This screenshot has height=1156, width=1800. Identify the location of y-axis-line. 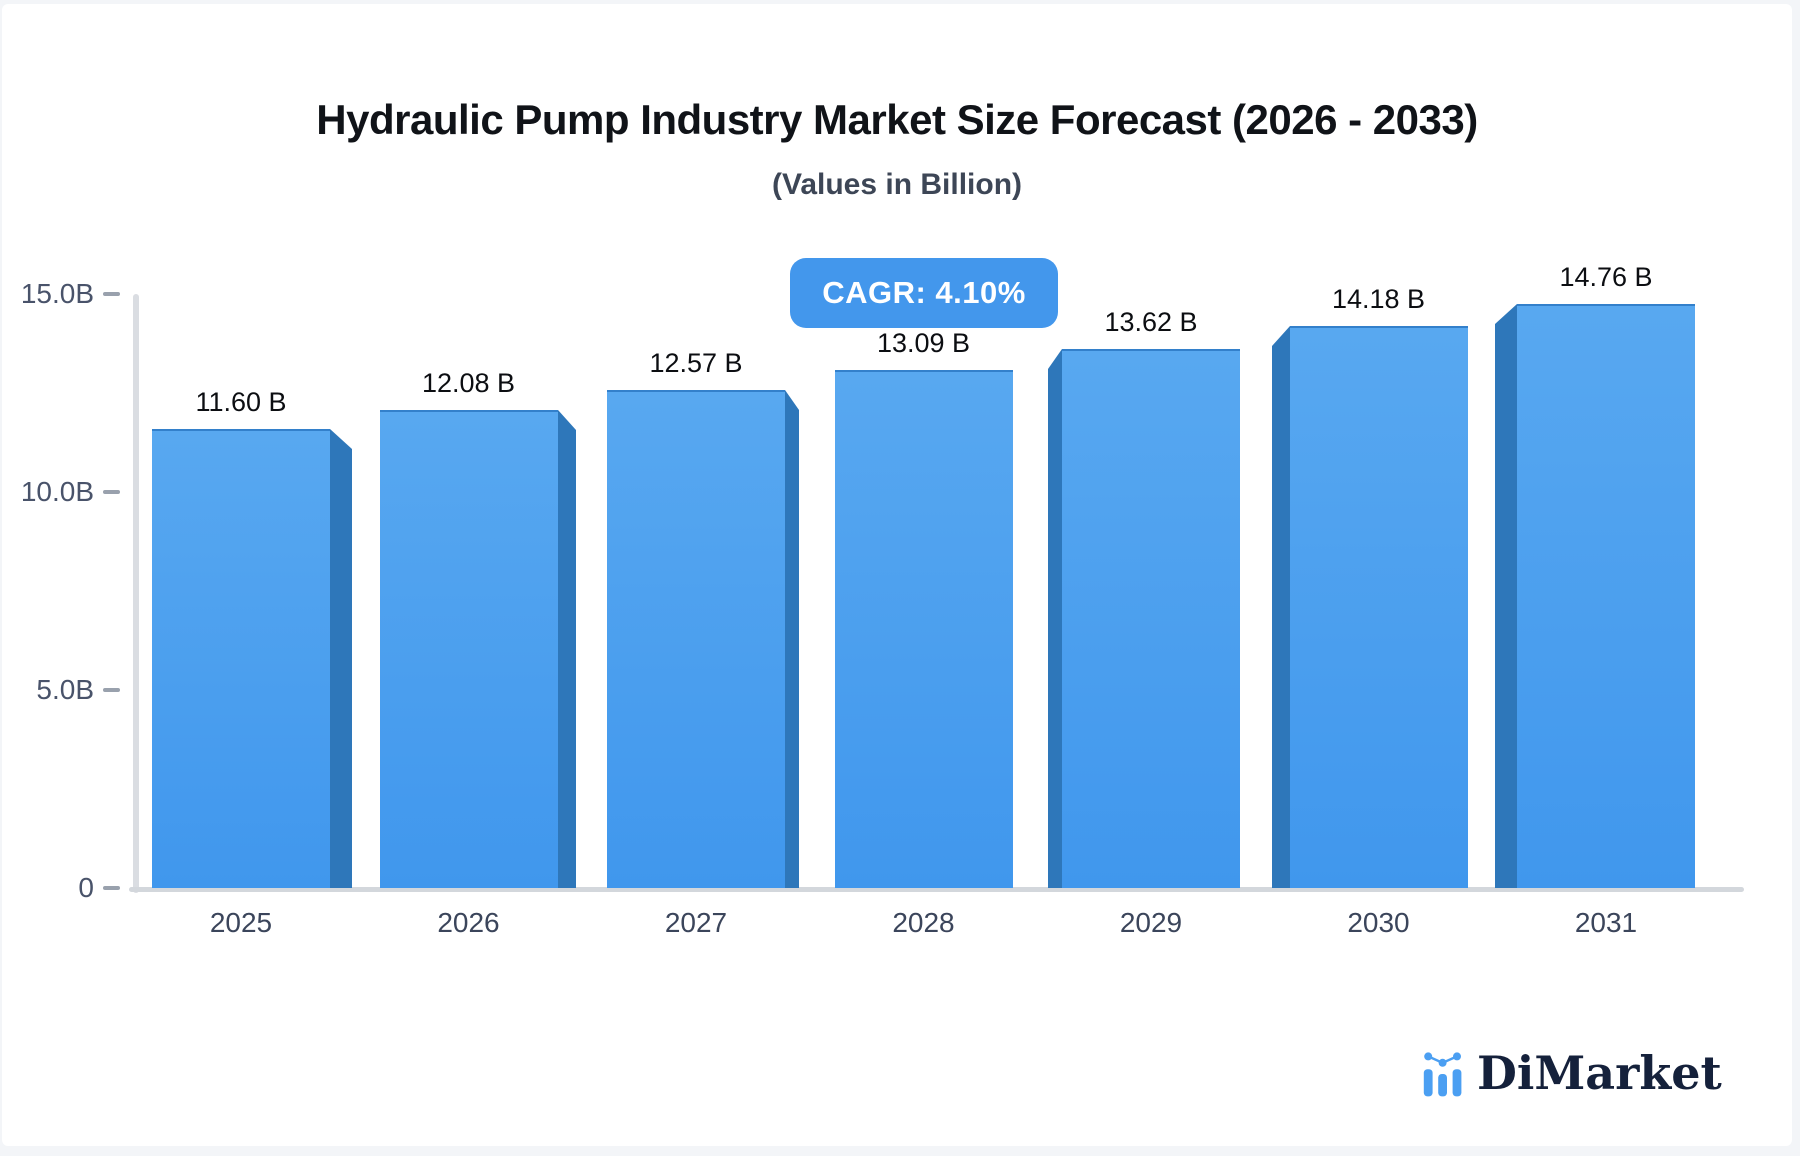
(136, 593).